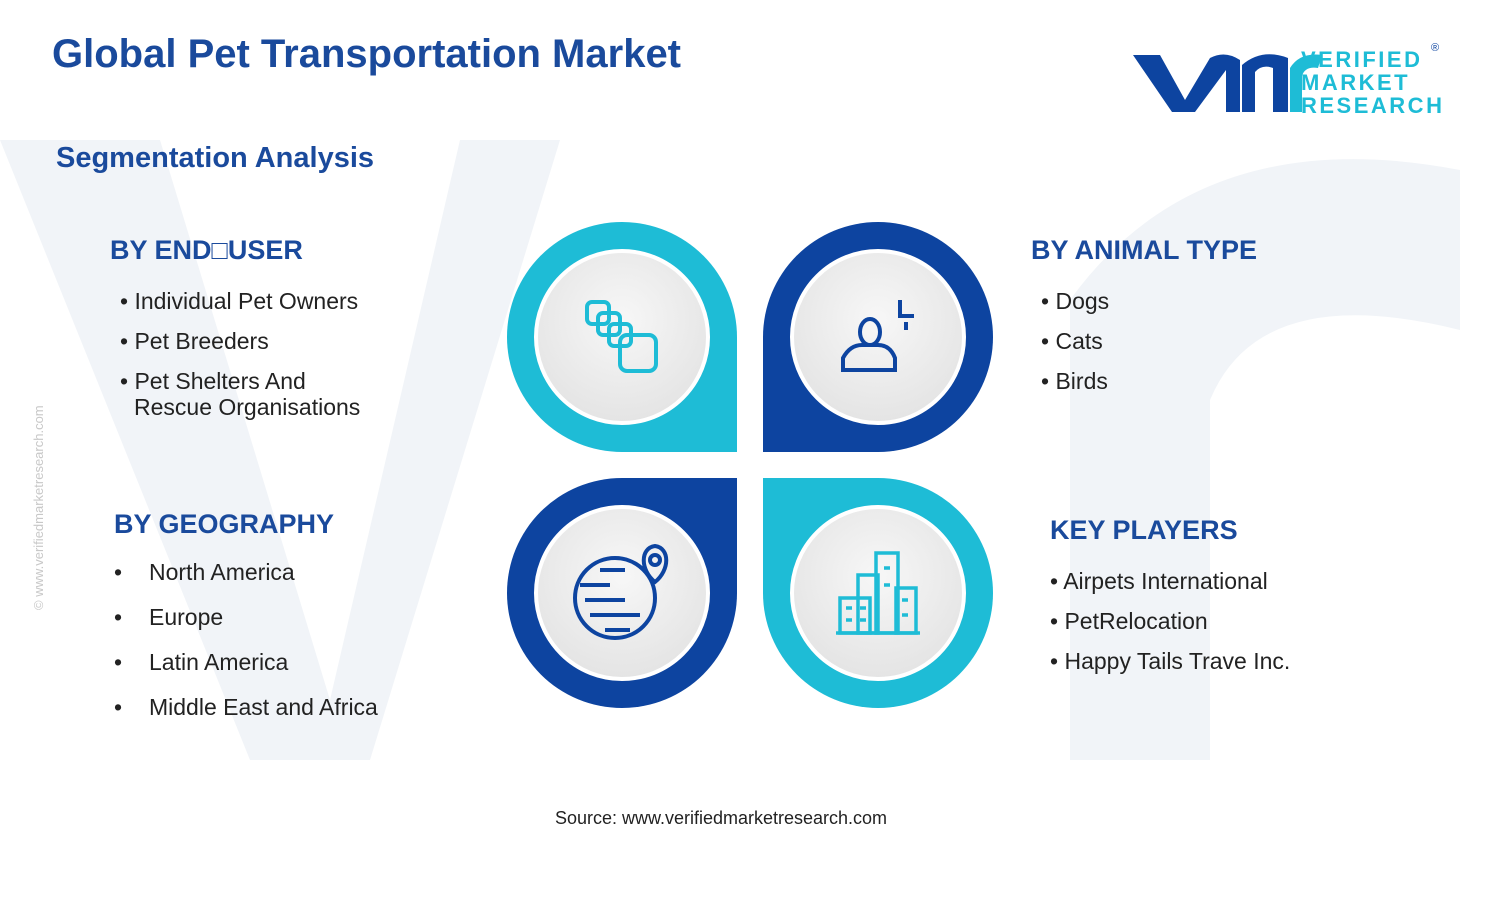  Describe the element at coordinates (1191, 381) in the screenshot. I see `list-item: • Birds` at that location.